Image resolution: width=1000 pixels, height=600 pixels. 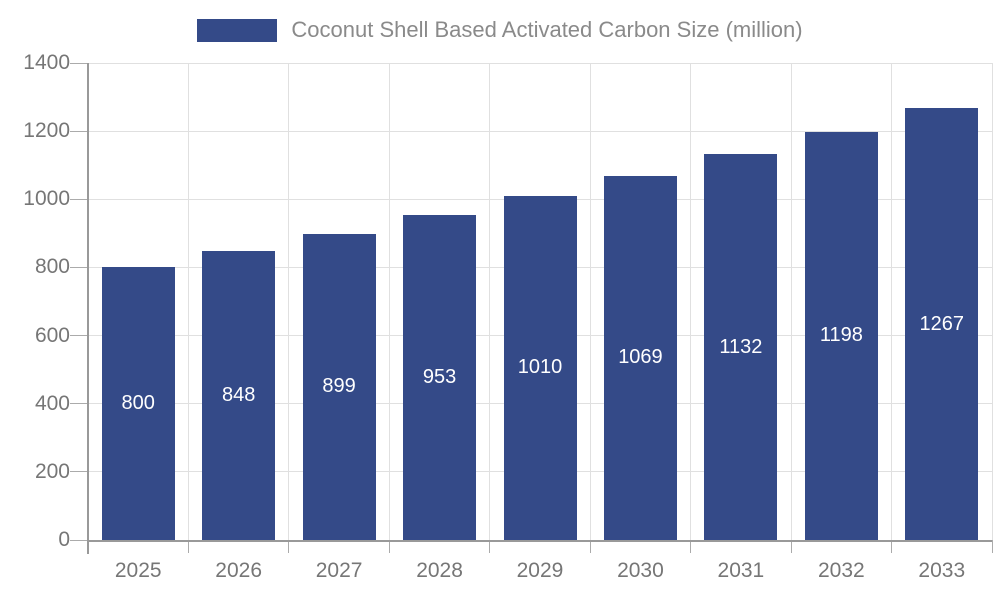 I want to click on bar-value-label: 899, so click(x=339, y=386).